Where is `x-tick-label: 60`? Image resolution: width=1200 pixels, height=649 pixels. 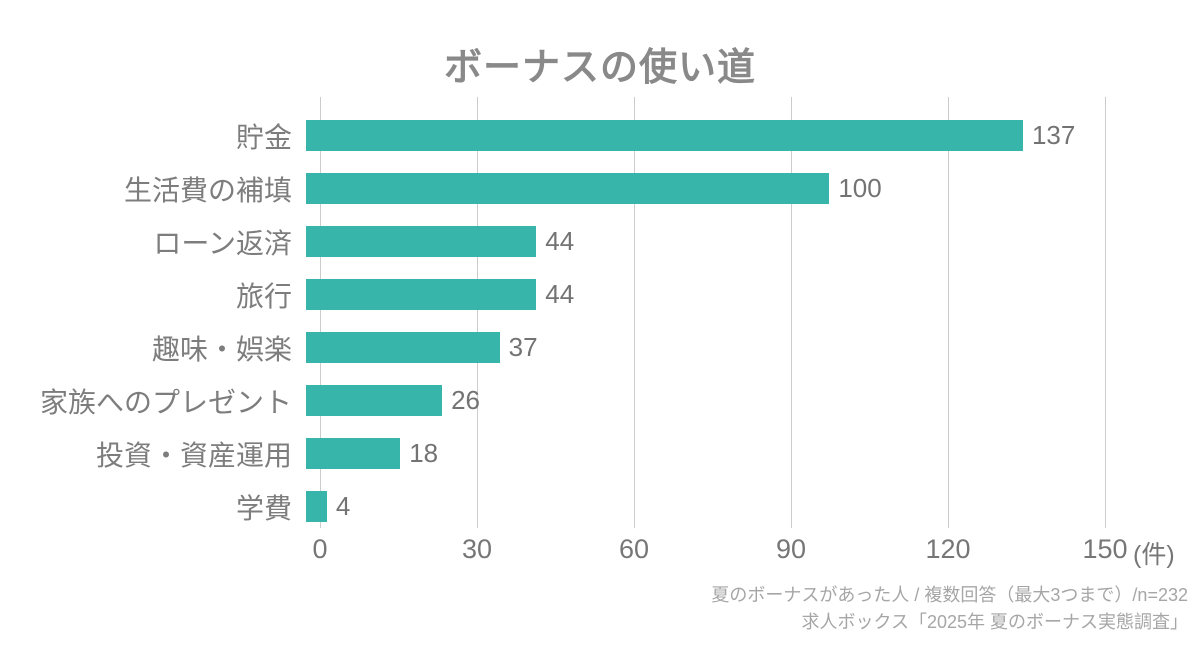
x-tick-label: 60 is located at coordinates (634, 549).